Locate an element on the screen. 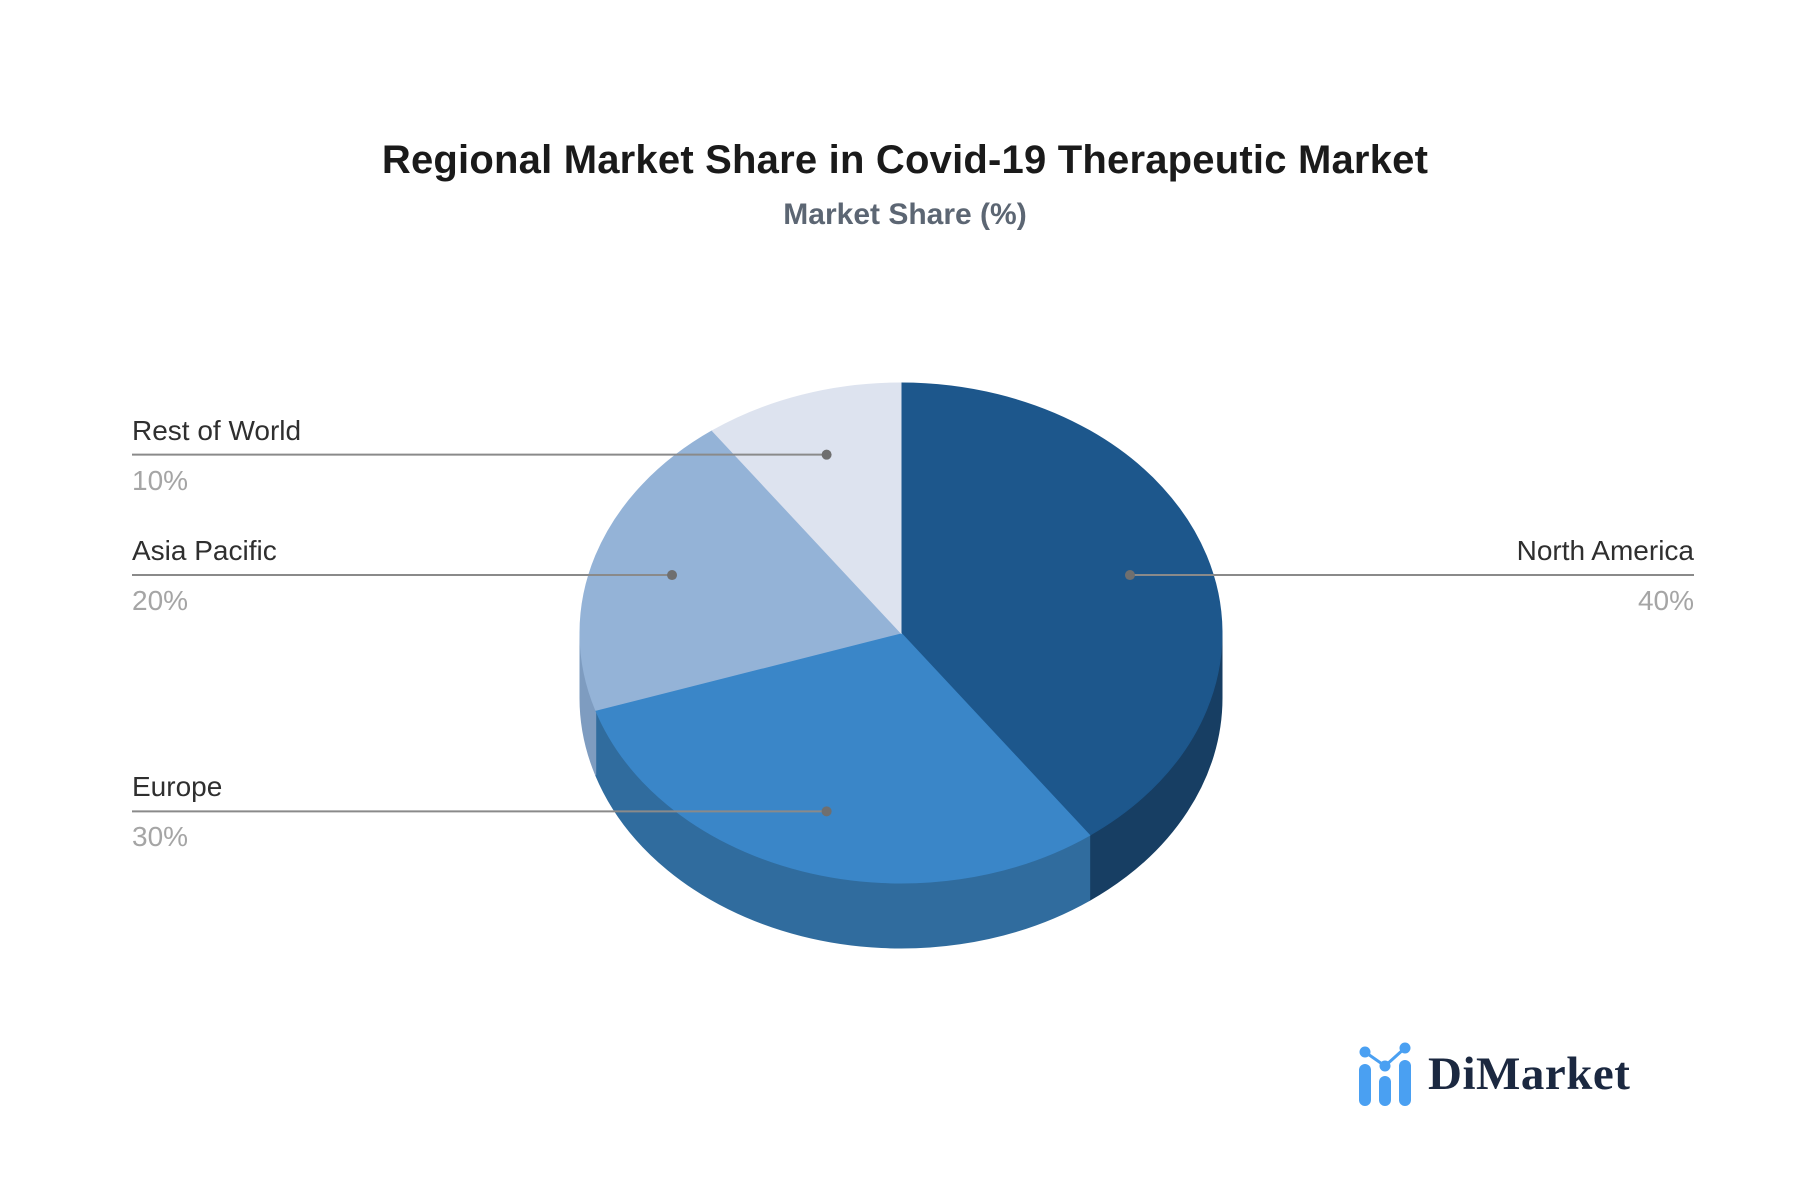  dimarket-logo: DiMarket is located at coordinates (1494, 1074).